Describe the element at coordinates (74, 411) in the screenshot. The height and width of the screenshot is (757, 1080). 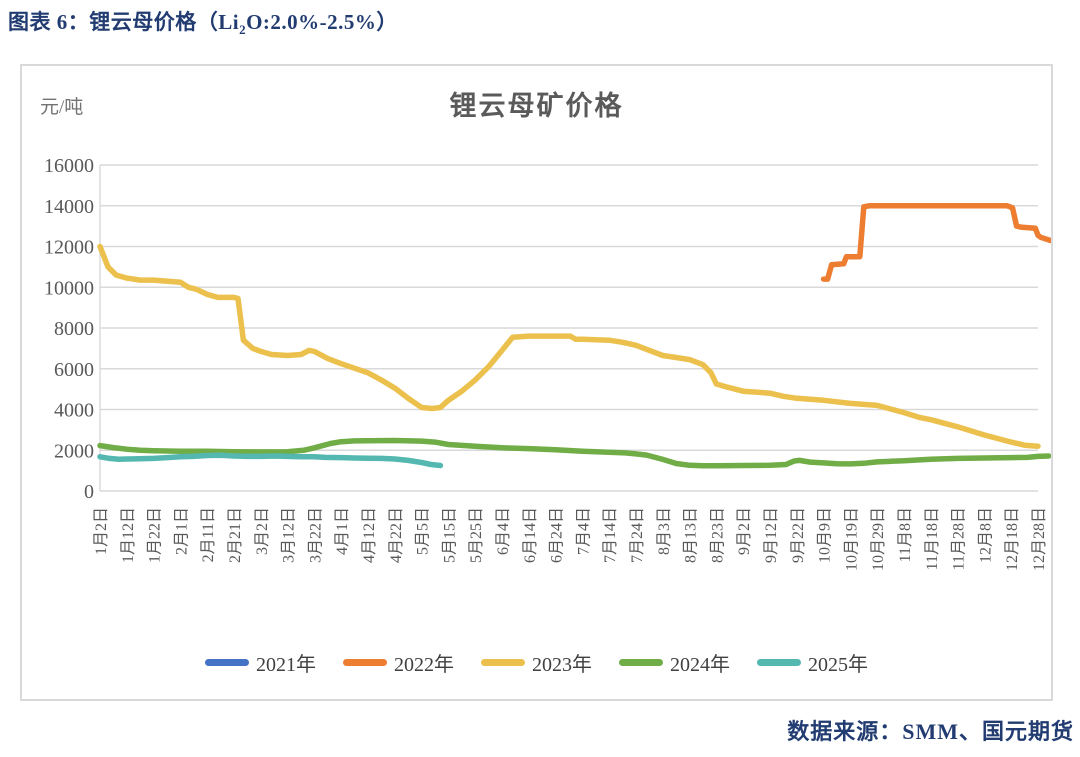
I see `y-tick-label: 4000` at that location.